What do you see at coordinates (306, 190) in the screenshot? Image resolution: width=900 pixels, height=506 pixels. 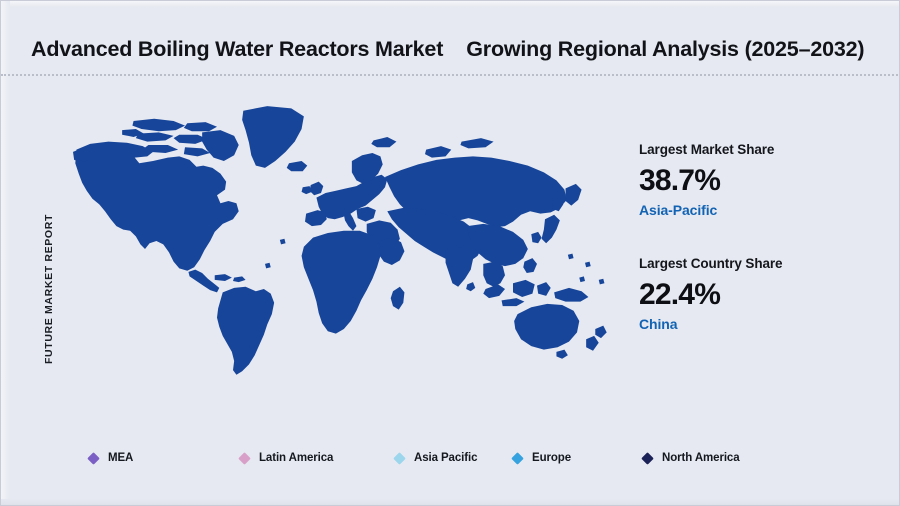 I see `landmass-ireland` at bounding box center [306, 190].